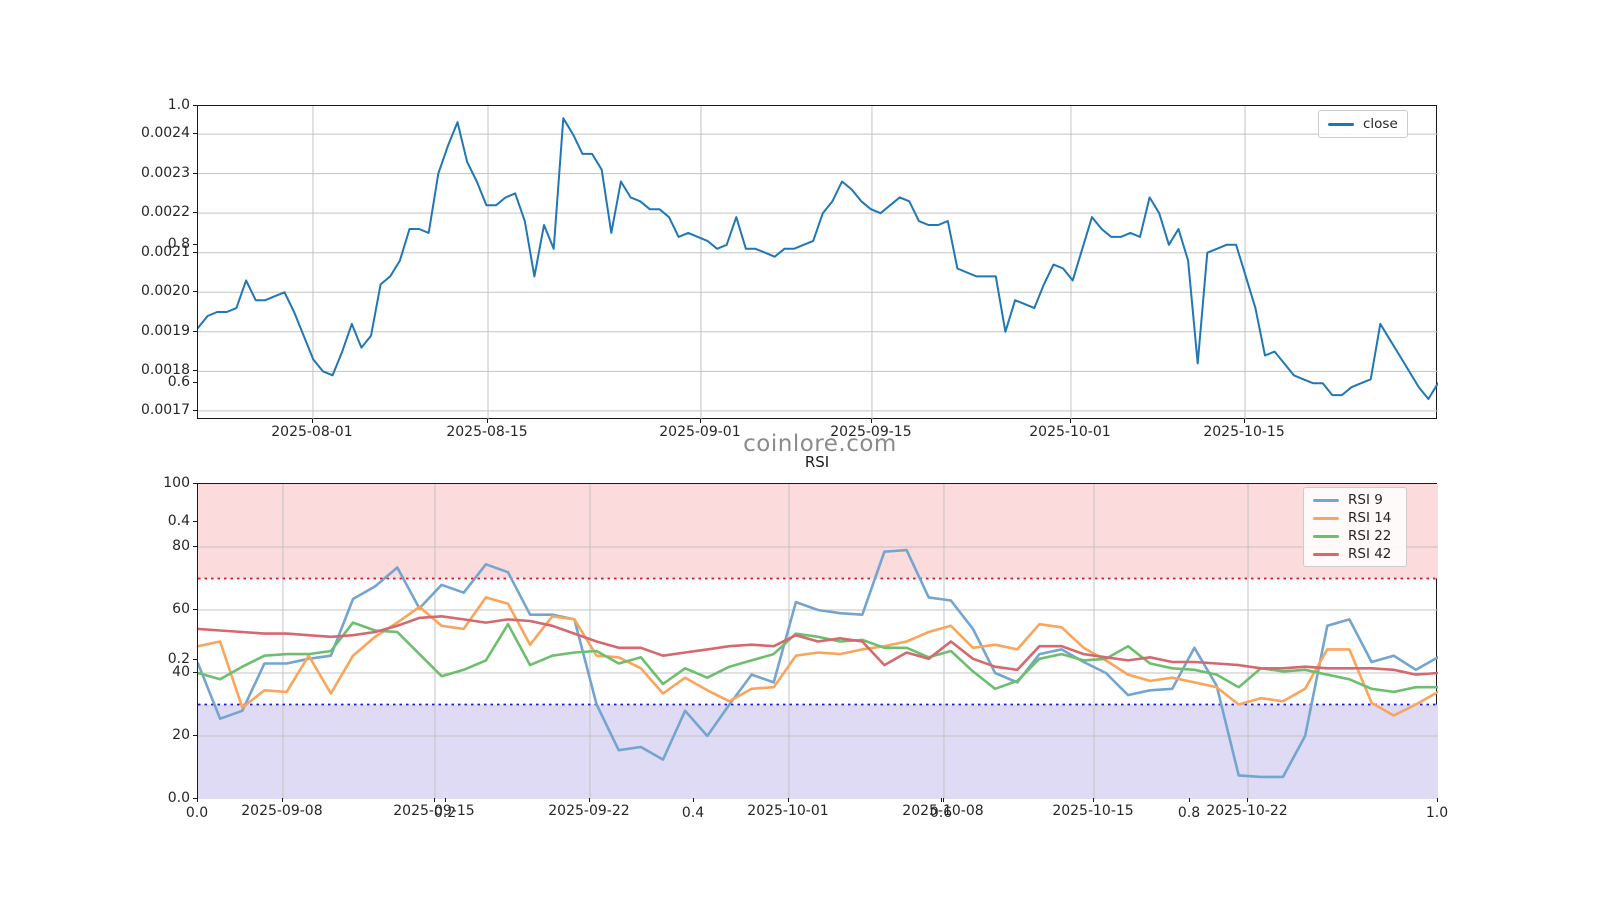 This screenshot has width=1600, height=900. What do you see at coordinates (1370, 536) in the screenshot?
I see `legend-label-rsi22: RSI 22` at bounding box center [1370, 536].